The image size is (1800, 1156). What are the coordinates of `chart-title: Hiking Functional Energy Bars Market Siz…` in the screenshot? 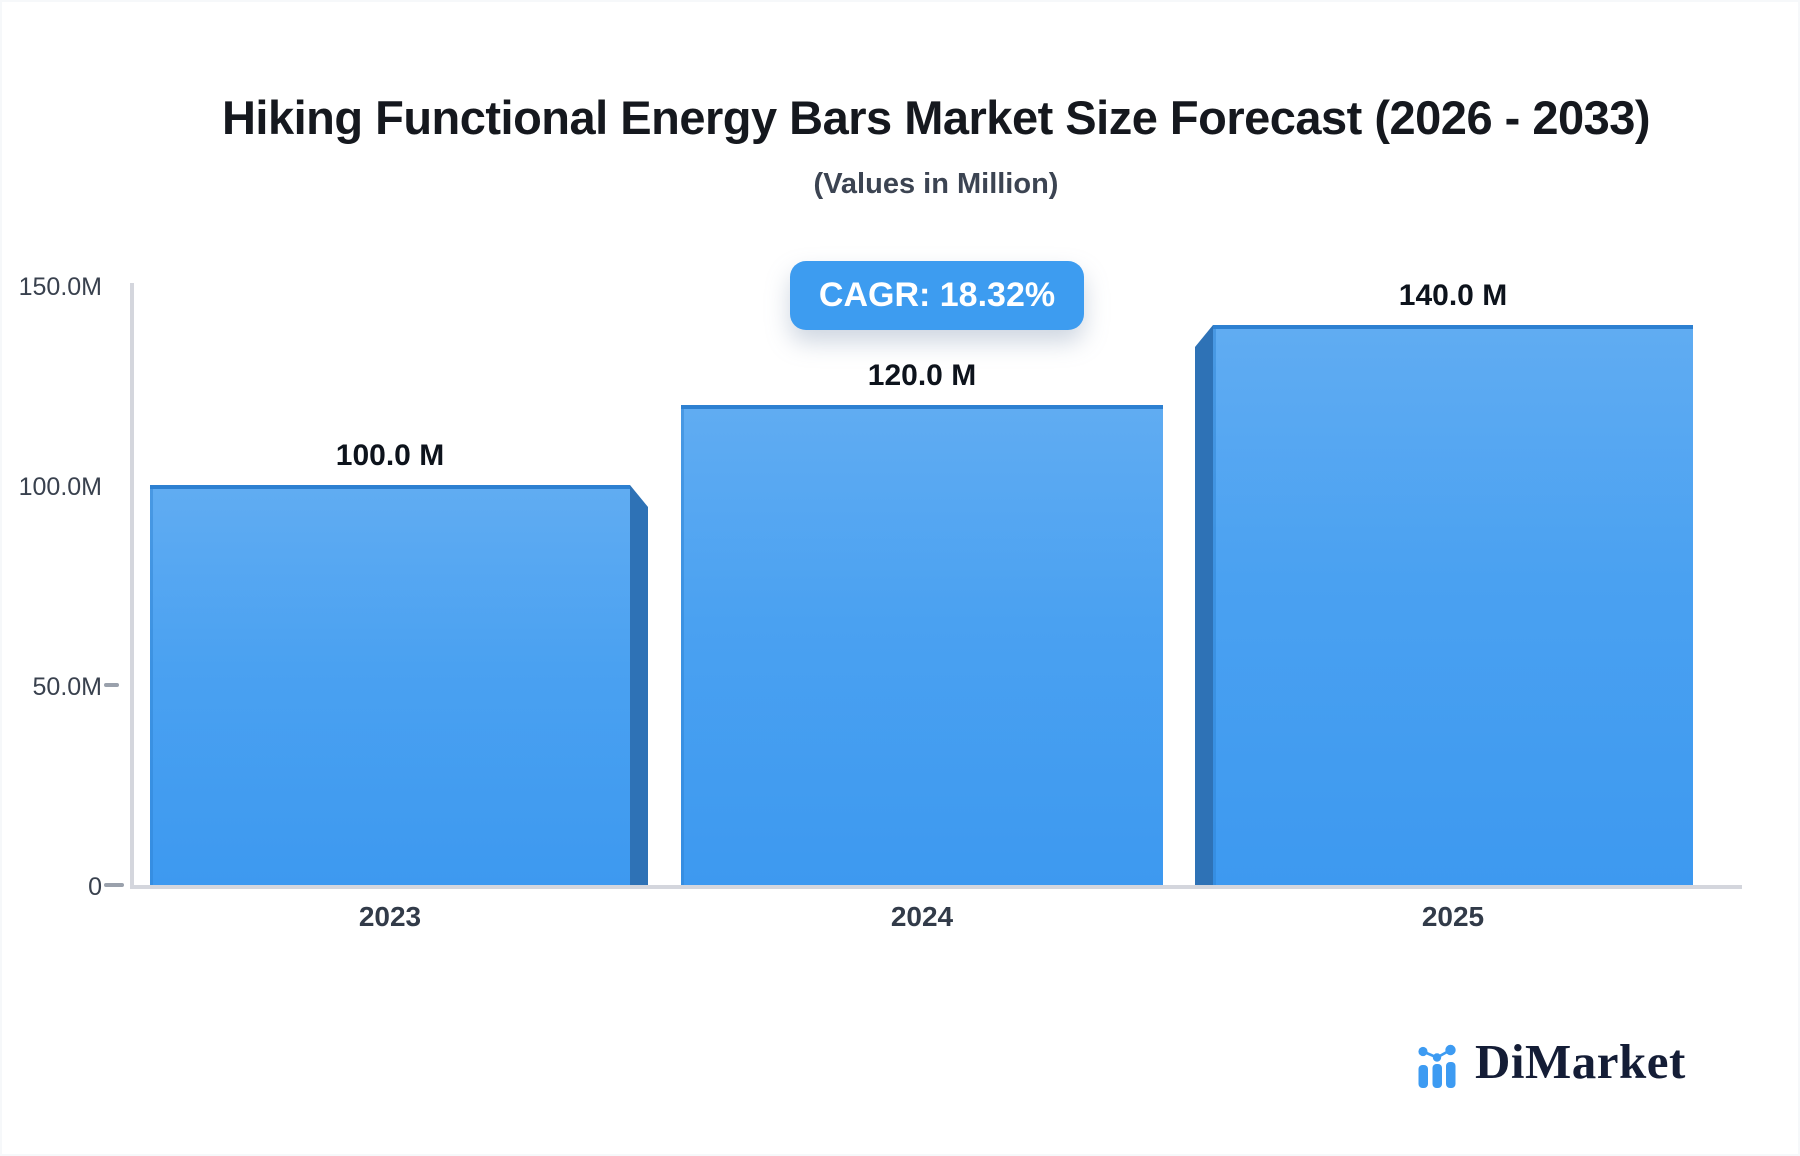 It's located at (936, 117).